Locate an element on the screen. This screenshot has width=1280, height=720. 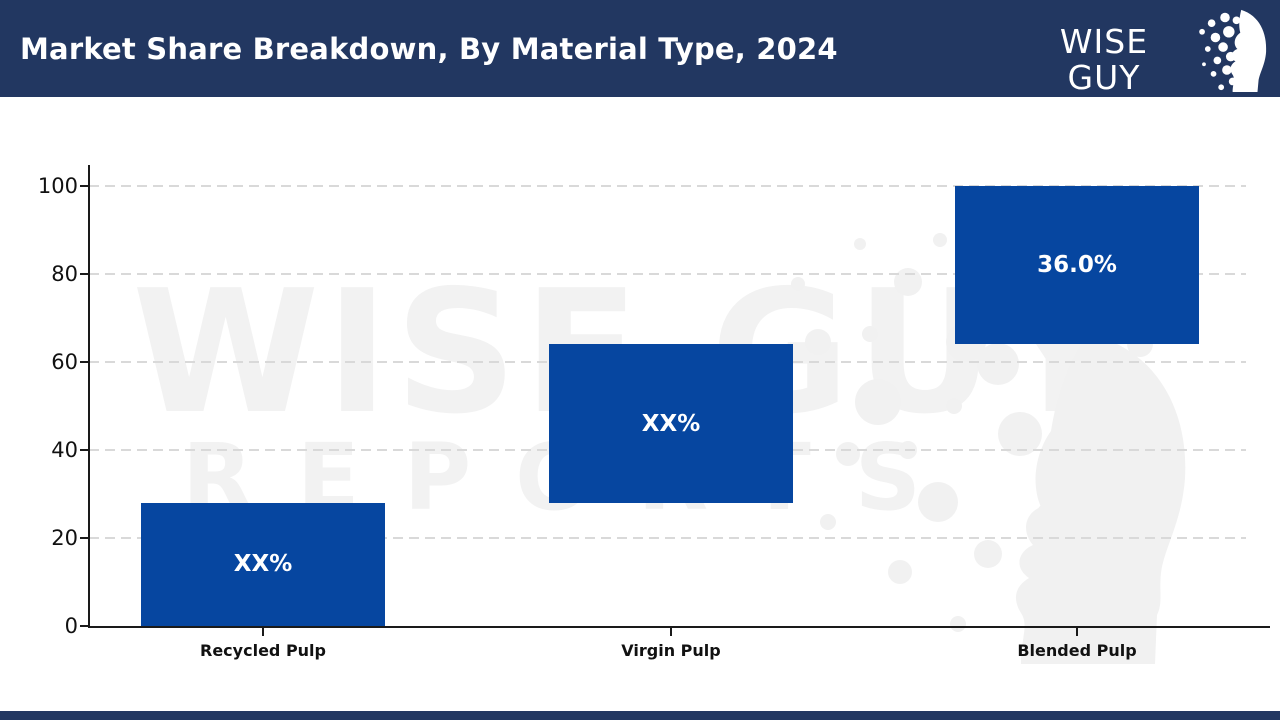
bar-virgin-pulp is located at coordinates (671, 423).